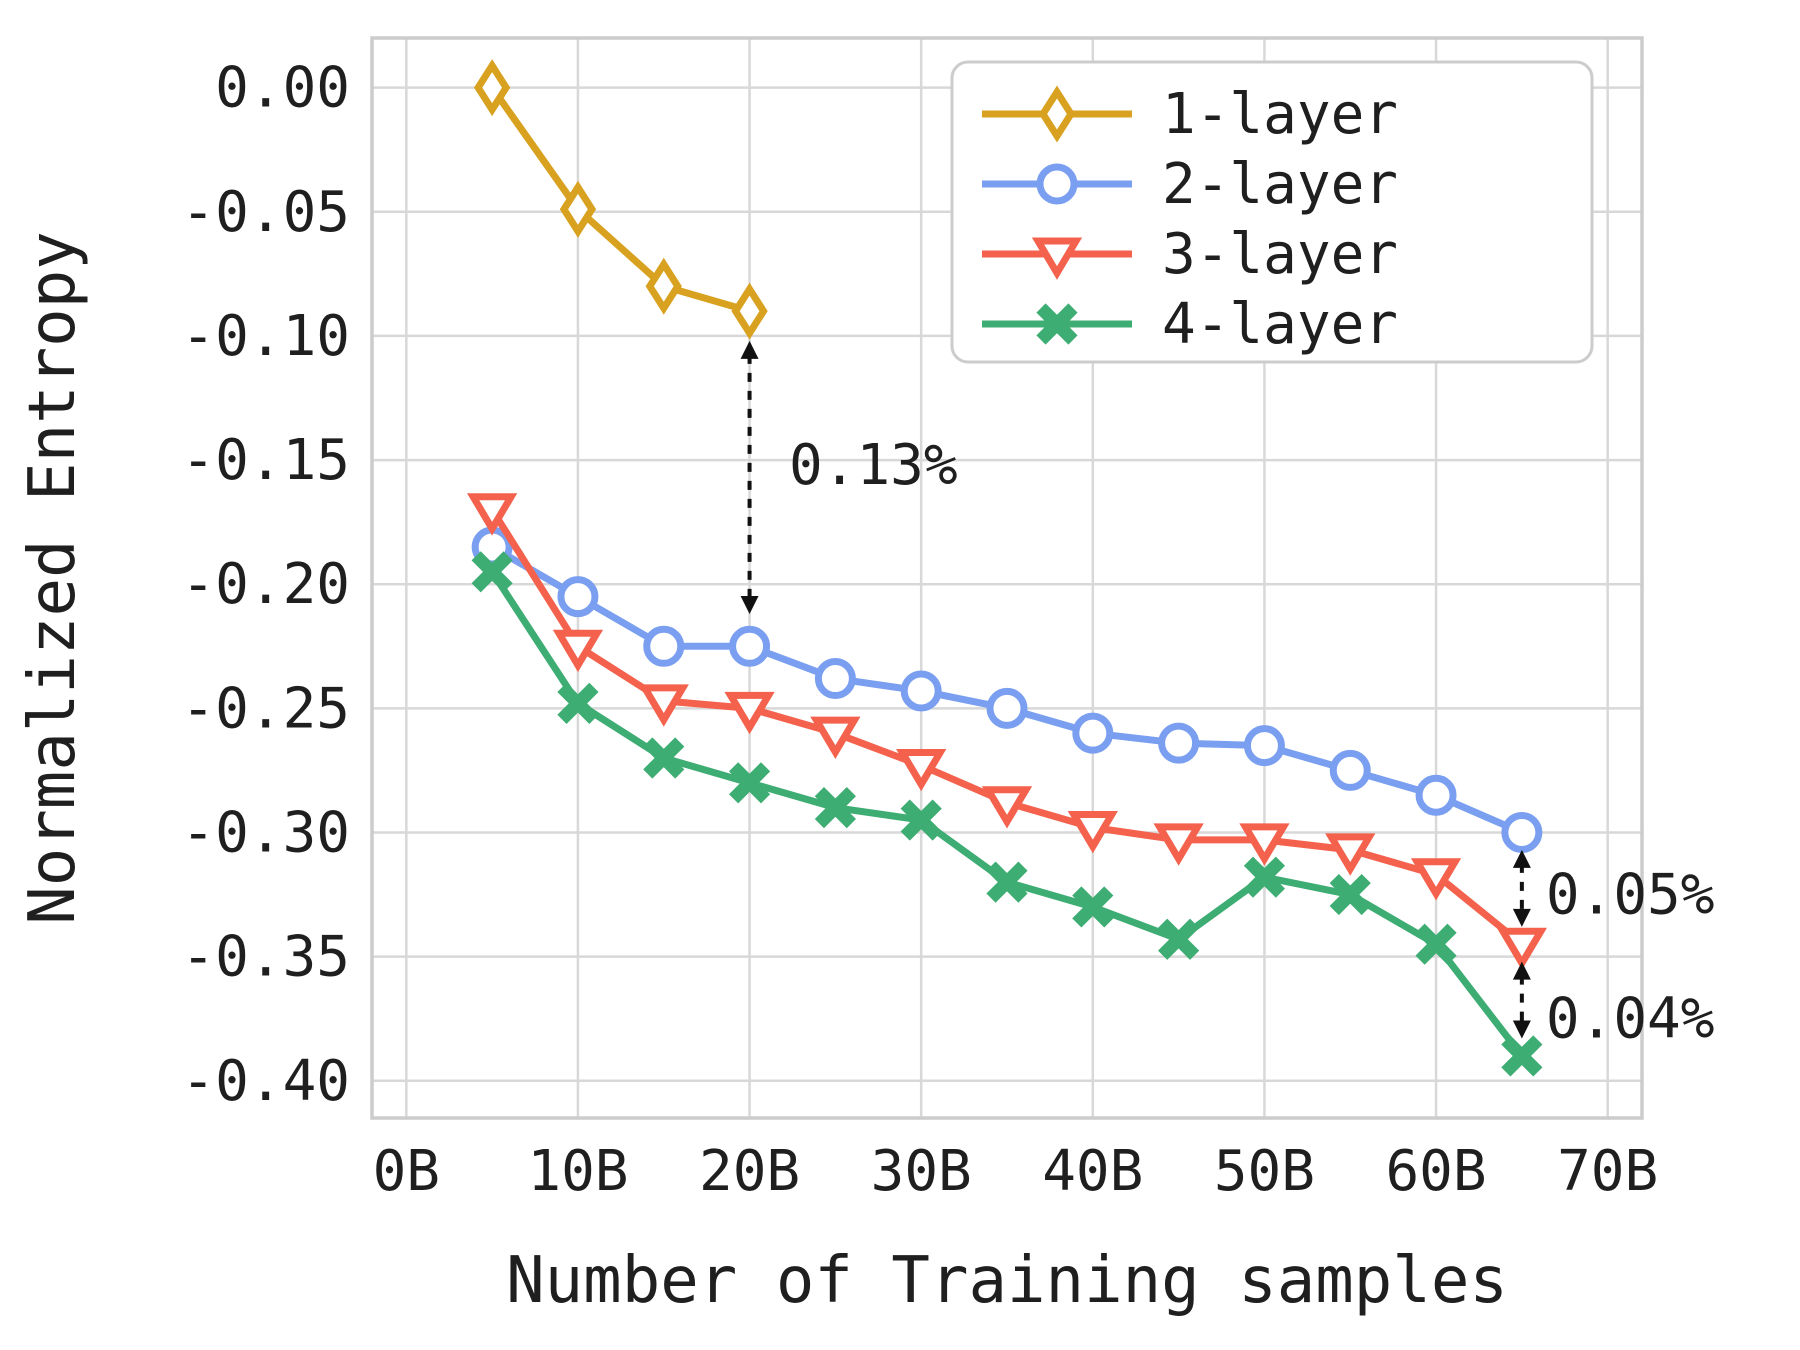 This screenshot has width=1800, height=1350. I want to click on y-axis-label: Normalized Entropy, so click(53, 578).